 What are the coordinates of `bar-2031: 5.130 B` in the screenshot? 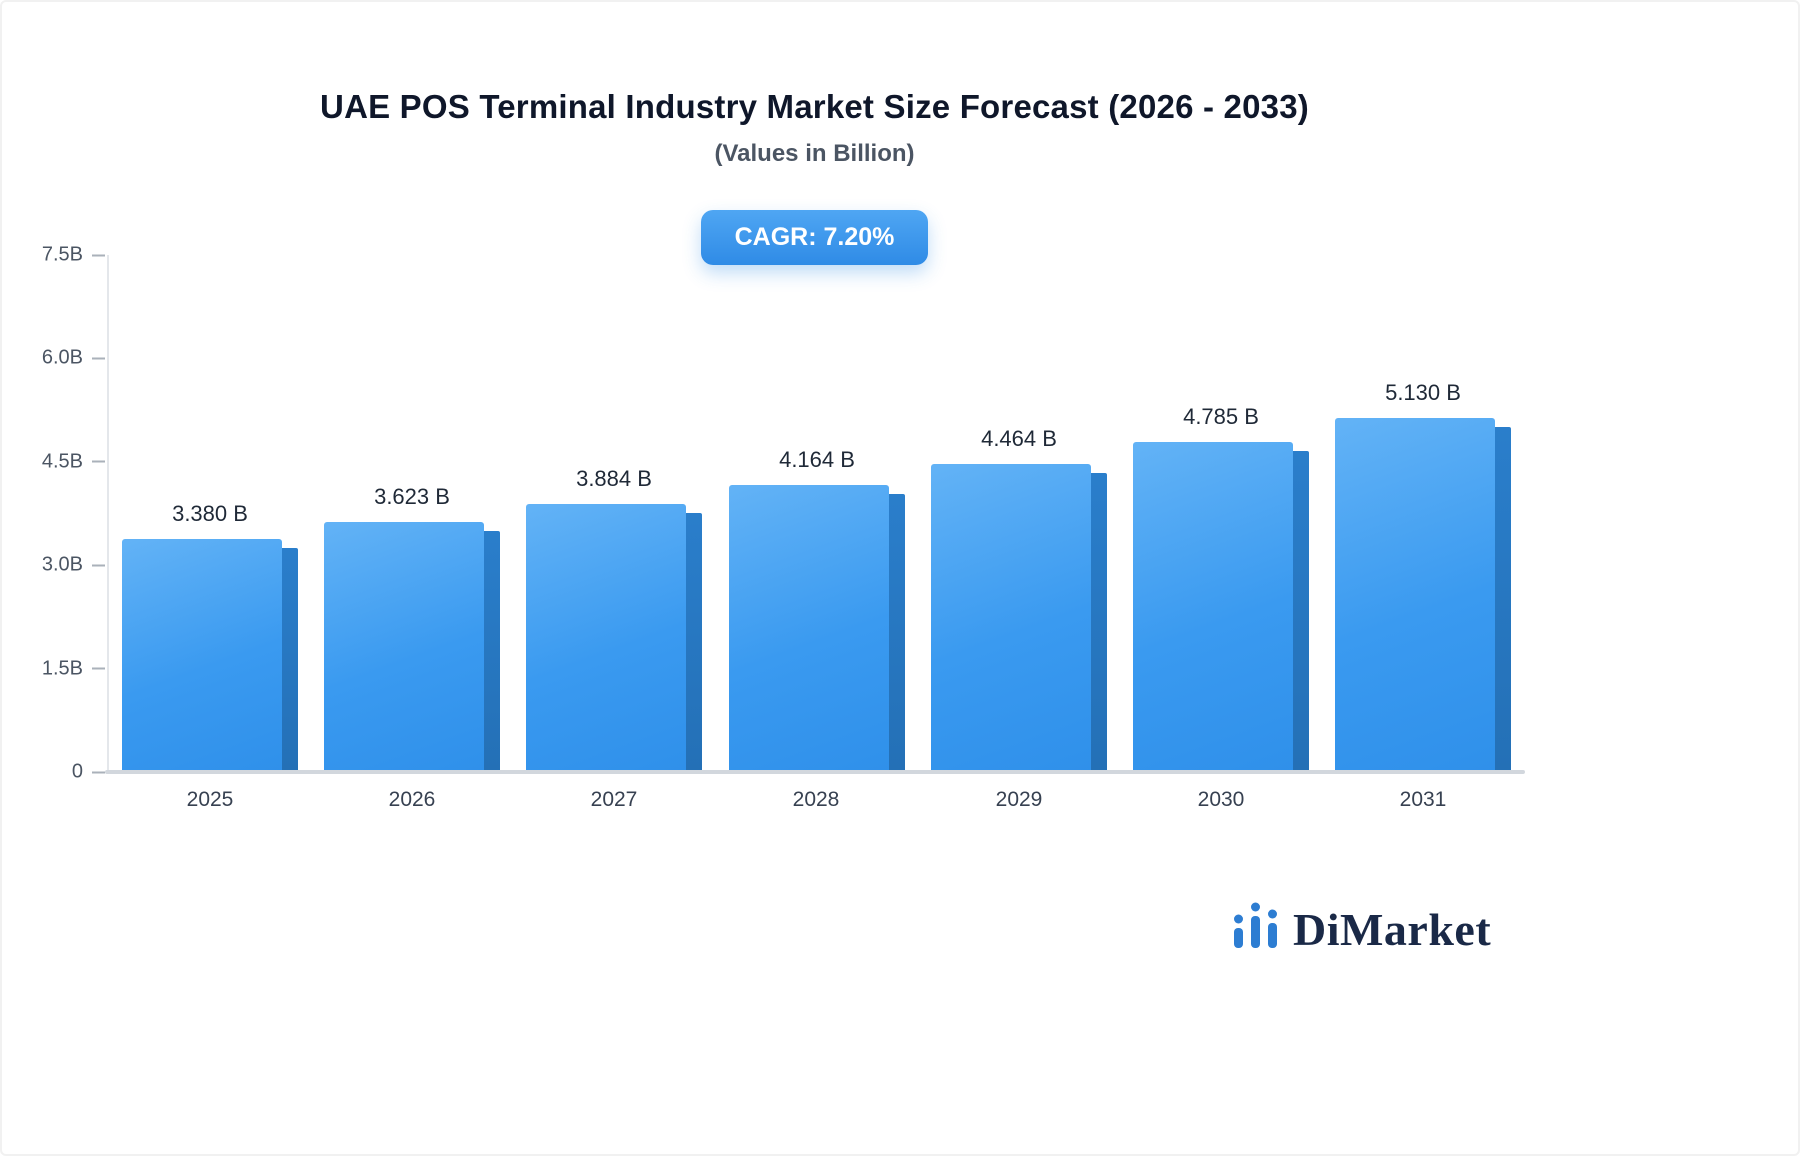 It's located at (1423, 576).